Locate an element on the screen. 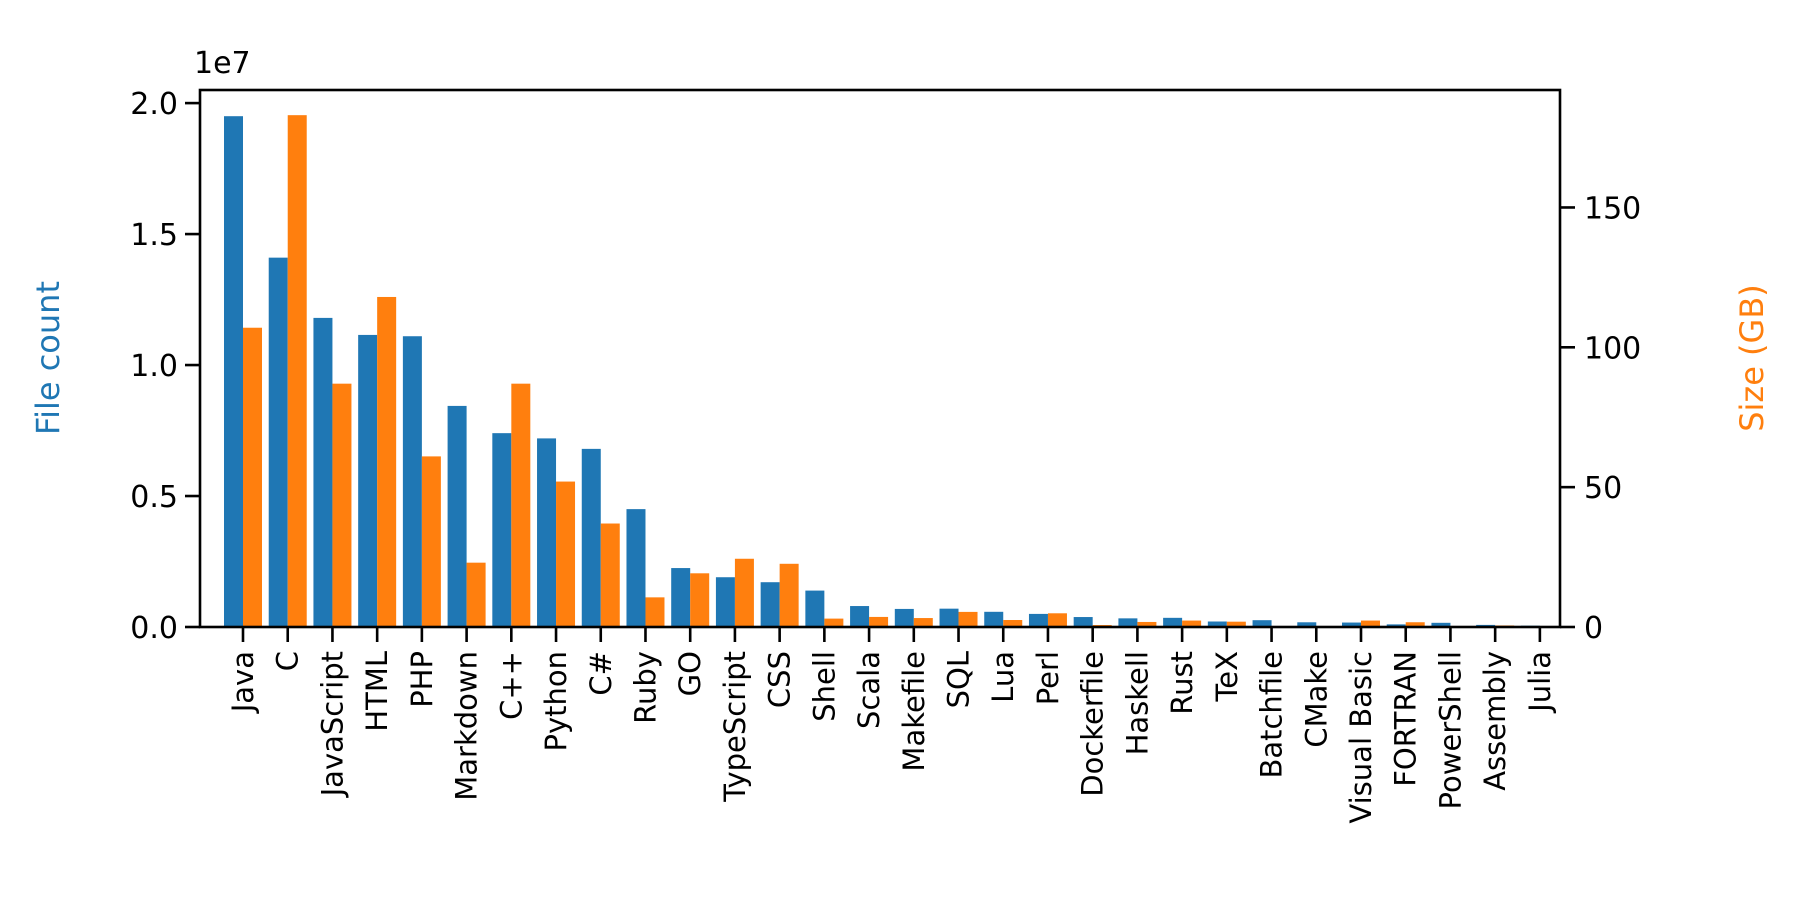 This screenshot has height=900, width=1800. x-tick-label: PHP is located at coordinates (422, 679).